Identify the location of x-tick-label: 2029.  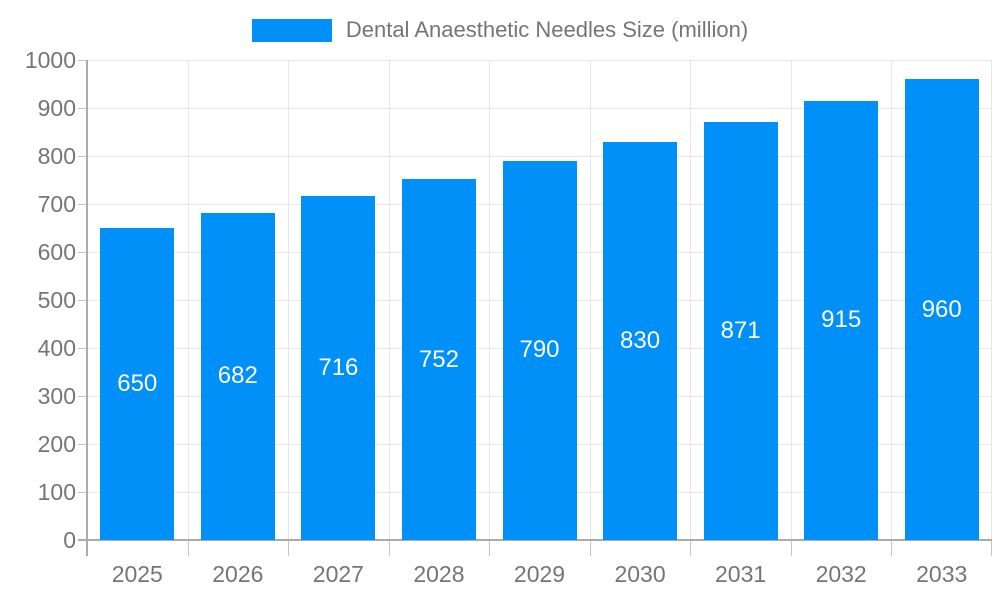
(539, 574).